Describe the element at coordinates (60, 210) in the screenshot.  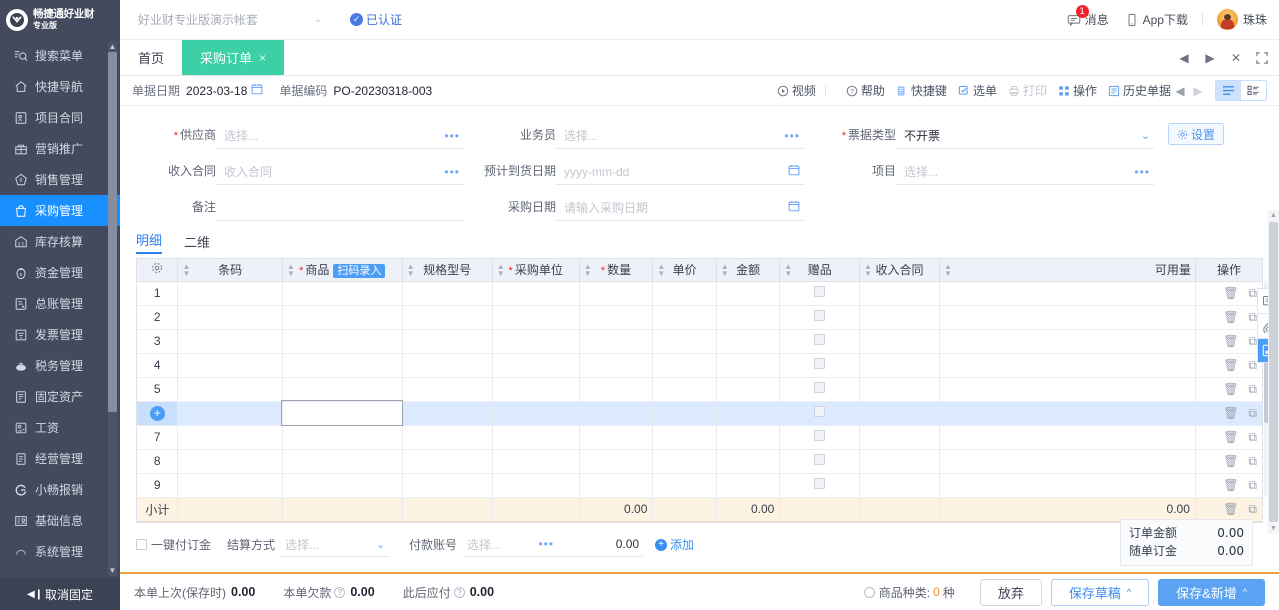
I see `sidebar-item-purchase: 采购管理` at that location.